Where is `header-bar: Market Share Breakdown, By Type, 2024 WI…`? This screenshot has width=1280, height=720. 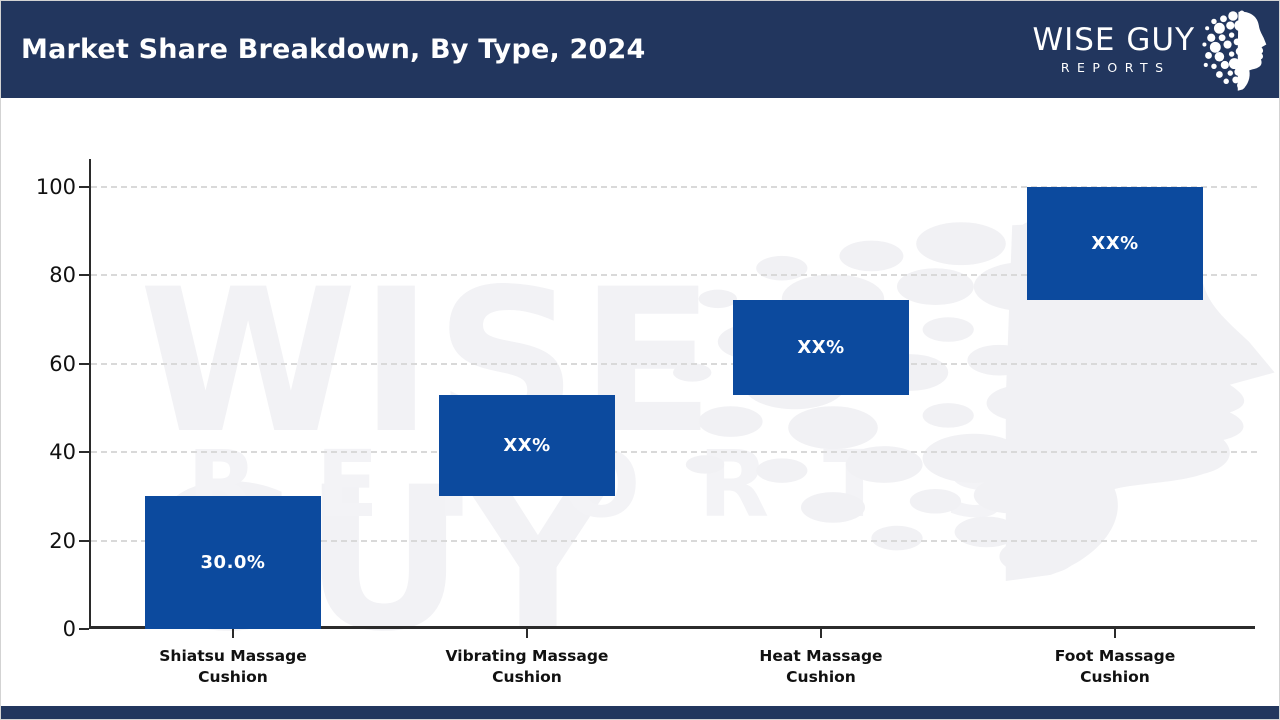 header-bar: Market Share Breakdown, By Type, 2024 WI… is located at coordinates (640, 49).